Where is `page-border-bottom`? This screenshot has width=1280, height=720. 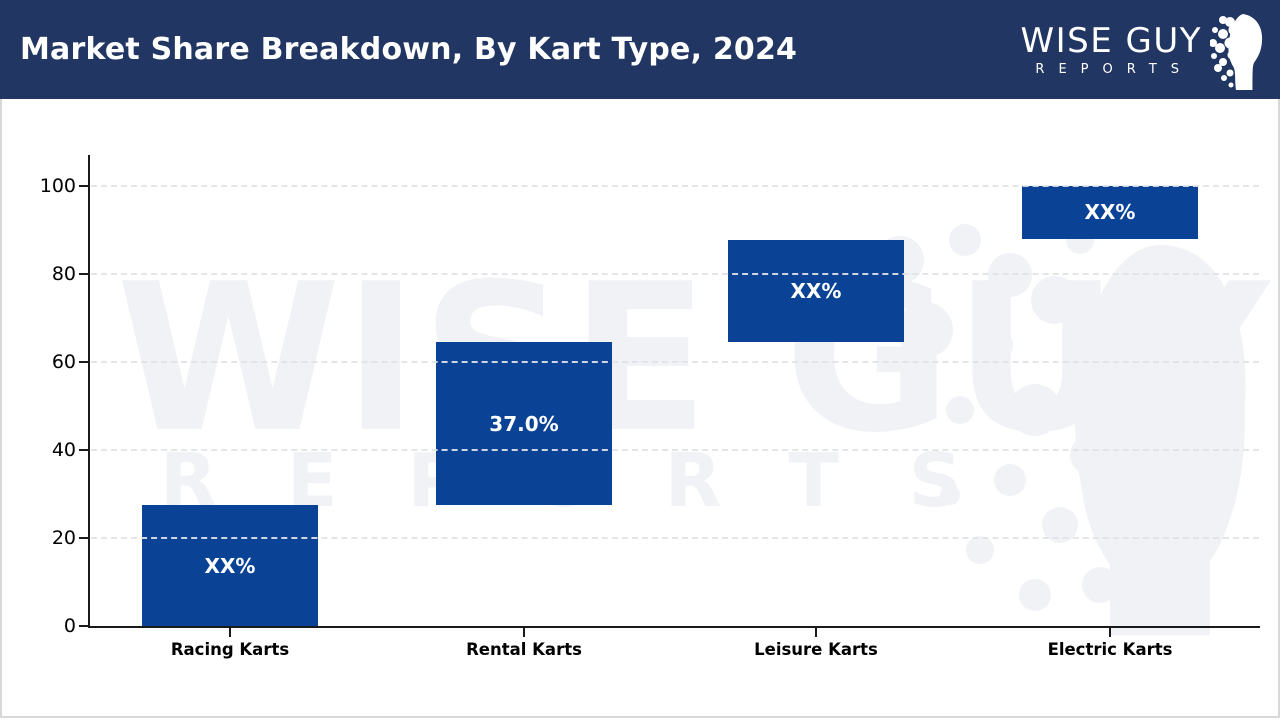
page-border-bottom is located at coordinates (640, 717).